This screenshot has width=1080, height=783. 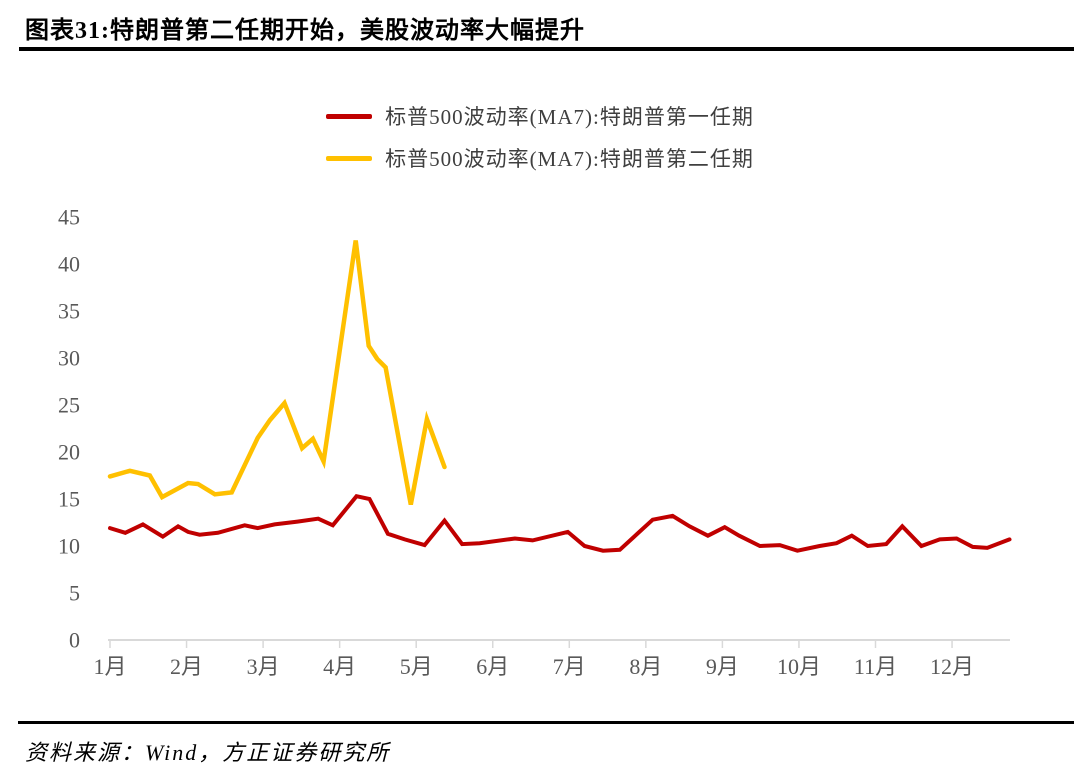 I want to click on page-title: 图表31:特朗普第二任期开始，美股波动率大幅提升, so click(x=305, y=31).